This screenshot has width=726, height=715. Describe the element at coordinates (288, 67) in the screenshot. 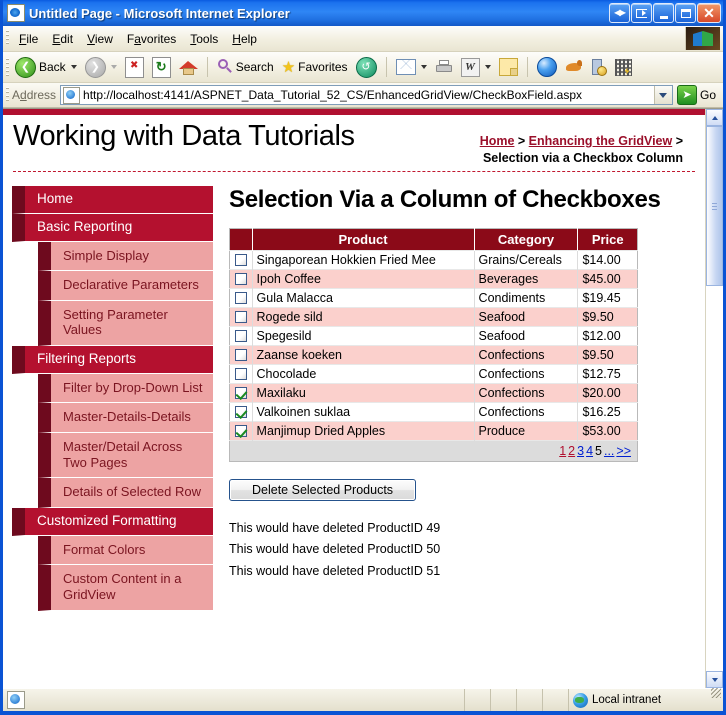

I see `favorites-star-icon: ★` at that location.